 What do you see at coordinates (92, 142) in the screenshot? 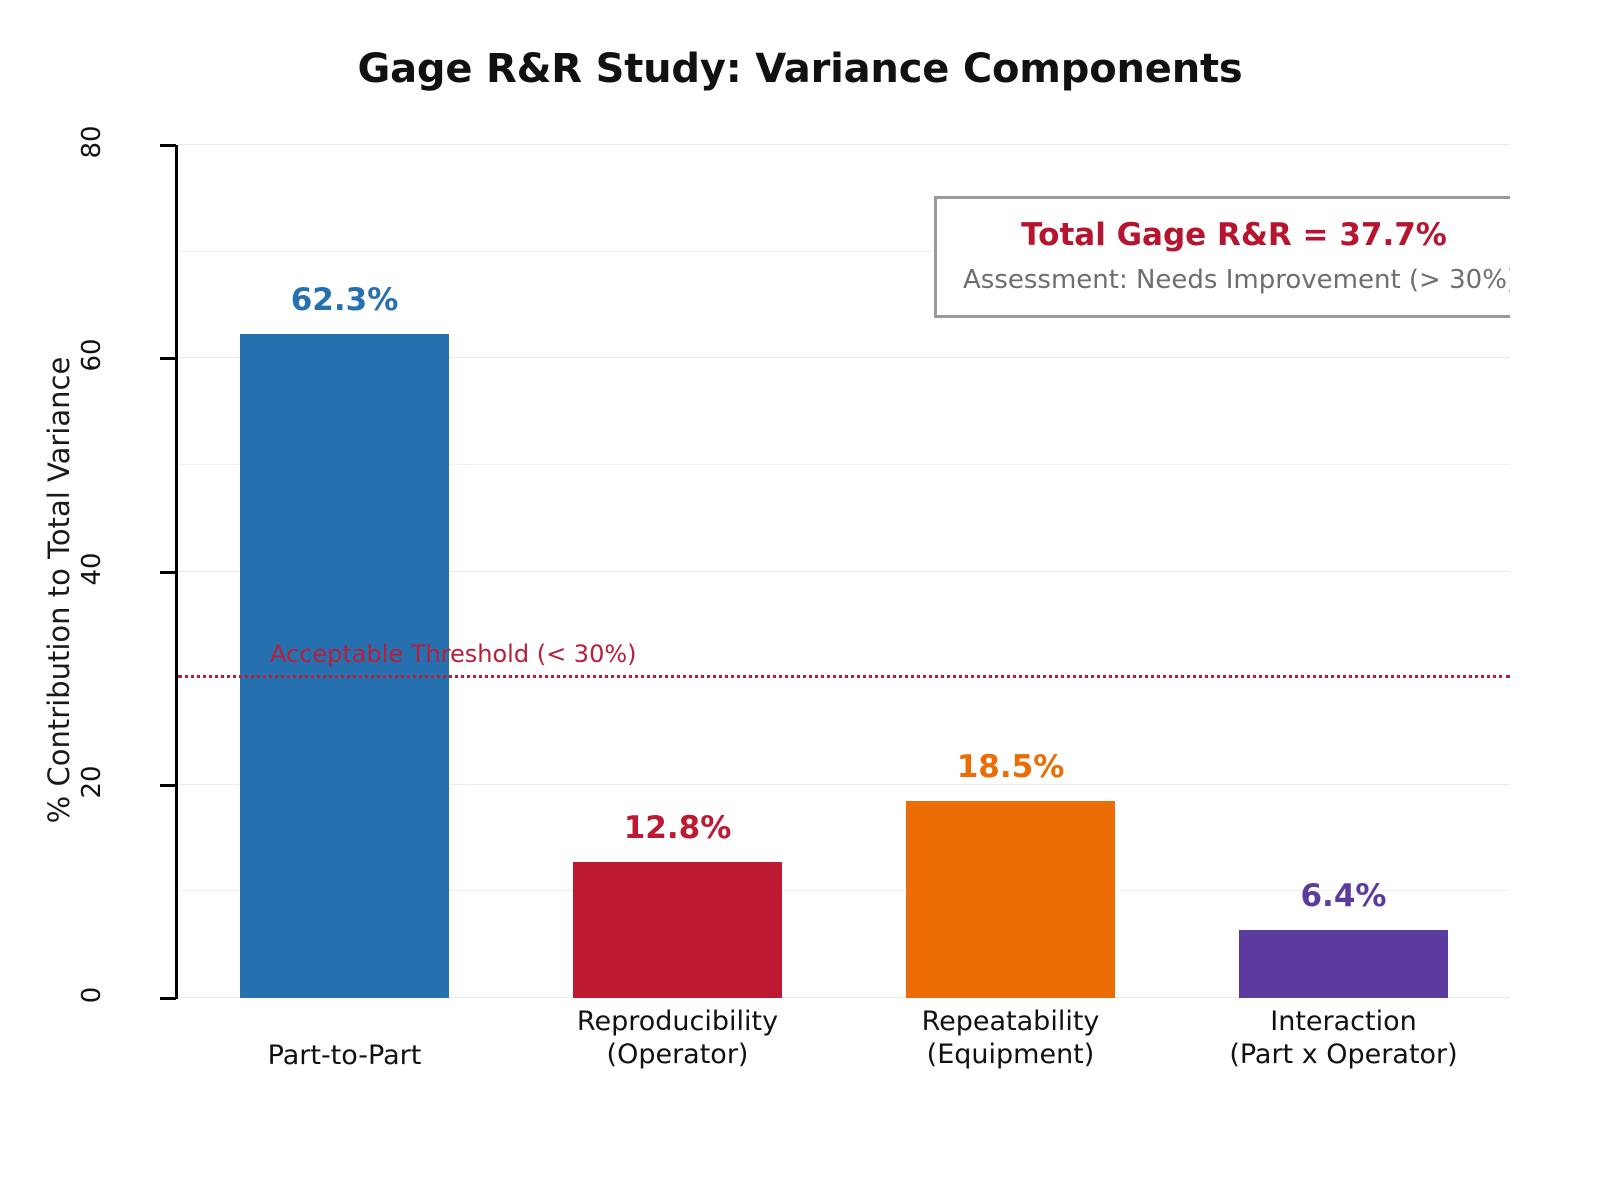
I see `y-tick-label: 80` at bounding box center [92, 142].